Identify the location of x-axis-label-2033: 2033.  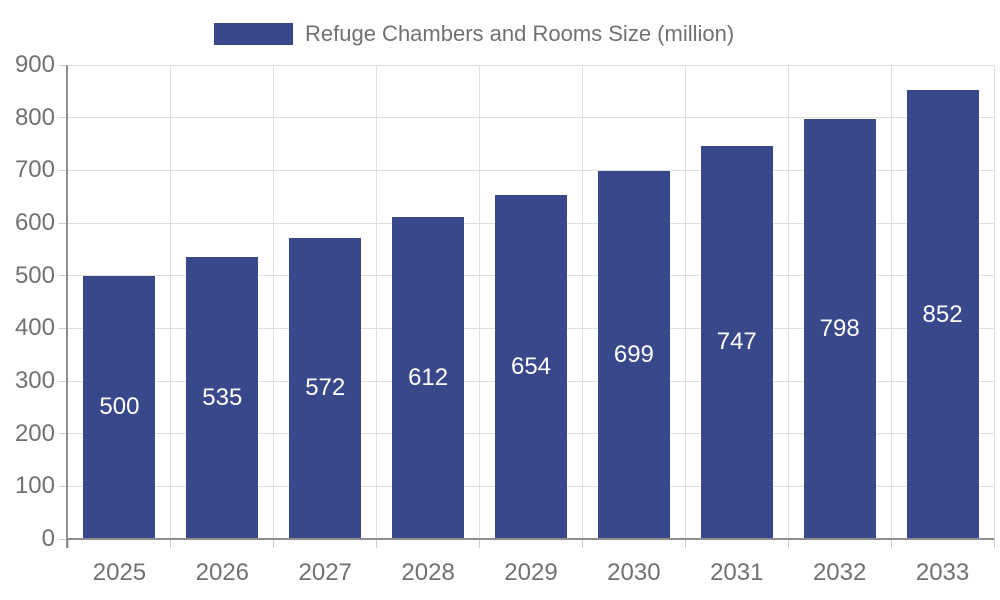
(942, 572).